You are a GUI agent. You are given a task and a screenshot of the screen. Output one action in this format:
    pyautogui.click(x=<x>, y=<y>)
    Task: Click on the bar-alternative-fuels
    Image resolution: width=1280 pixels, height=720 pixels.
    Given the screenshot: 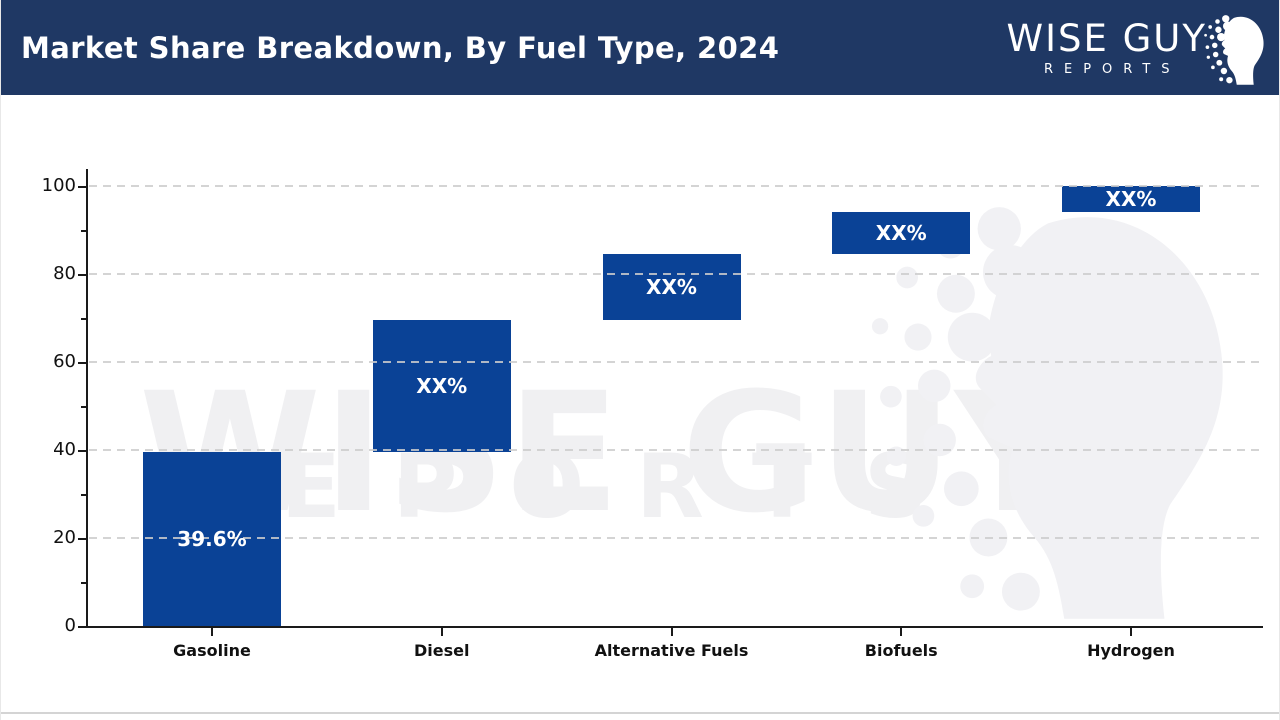 What is the action you would take?
    pyautogui.click(x=671, y=286)
    